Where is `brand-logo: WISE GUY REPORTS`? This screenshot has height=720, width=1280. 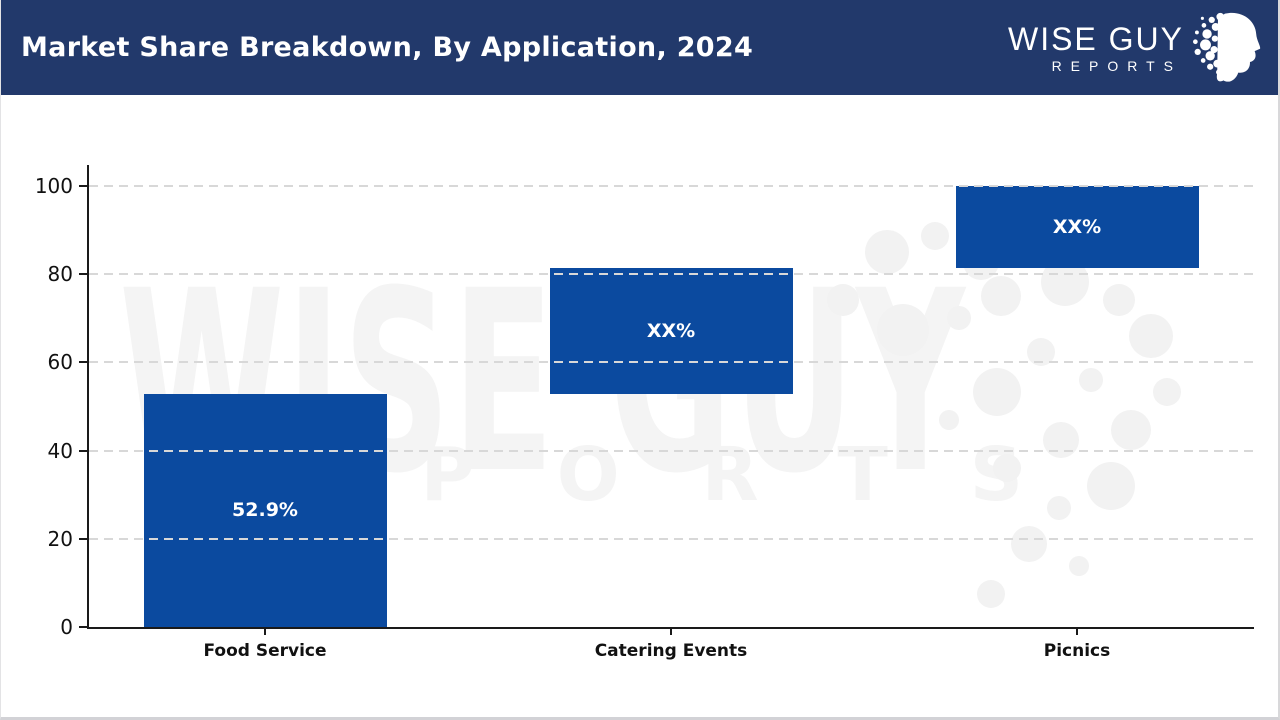
brand-logo: WISE GUY REPORTS is located at coordinates (1136, 48).